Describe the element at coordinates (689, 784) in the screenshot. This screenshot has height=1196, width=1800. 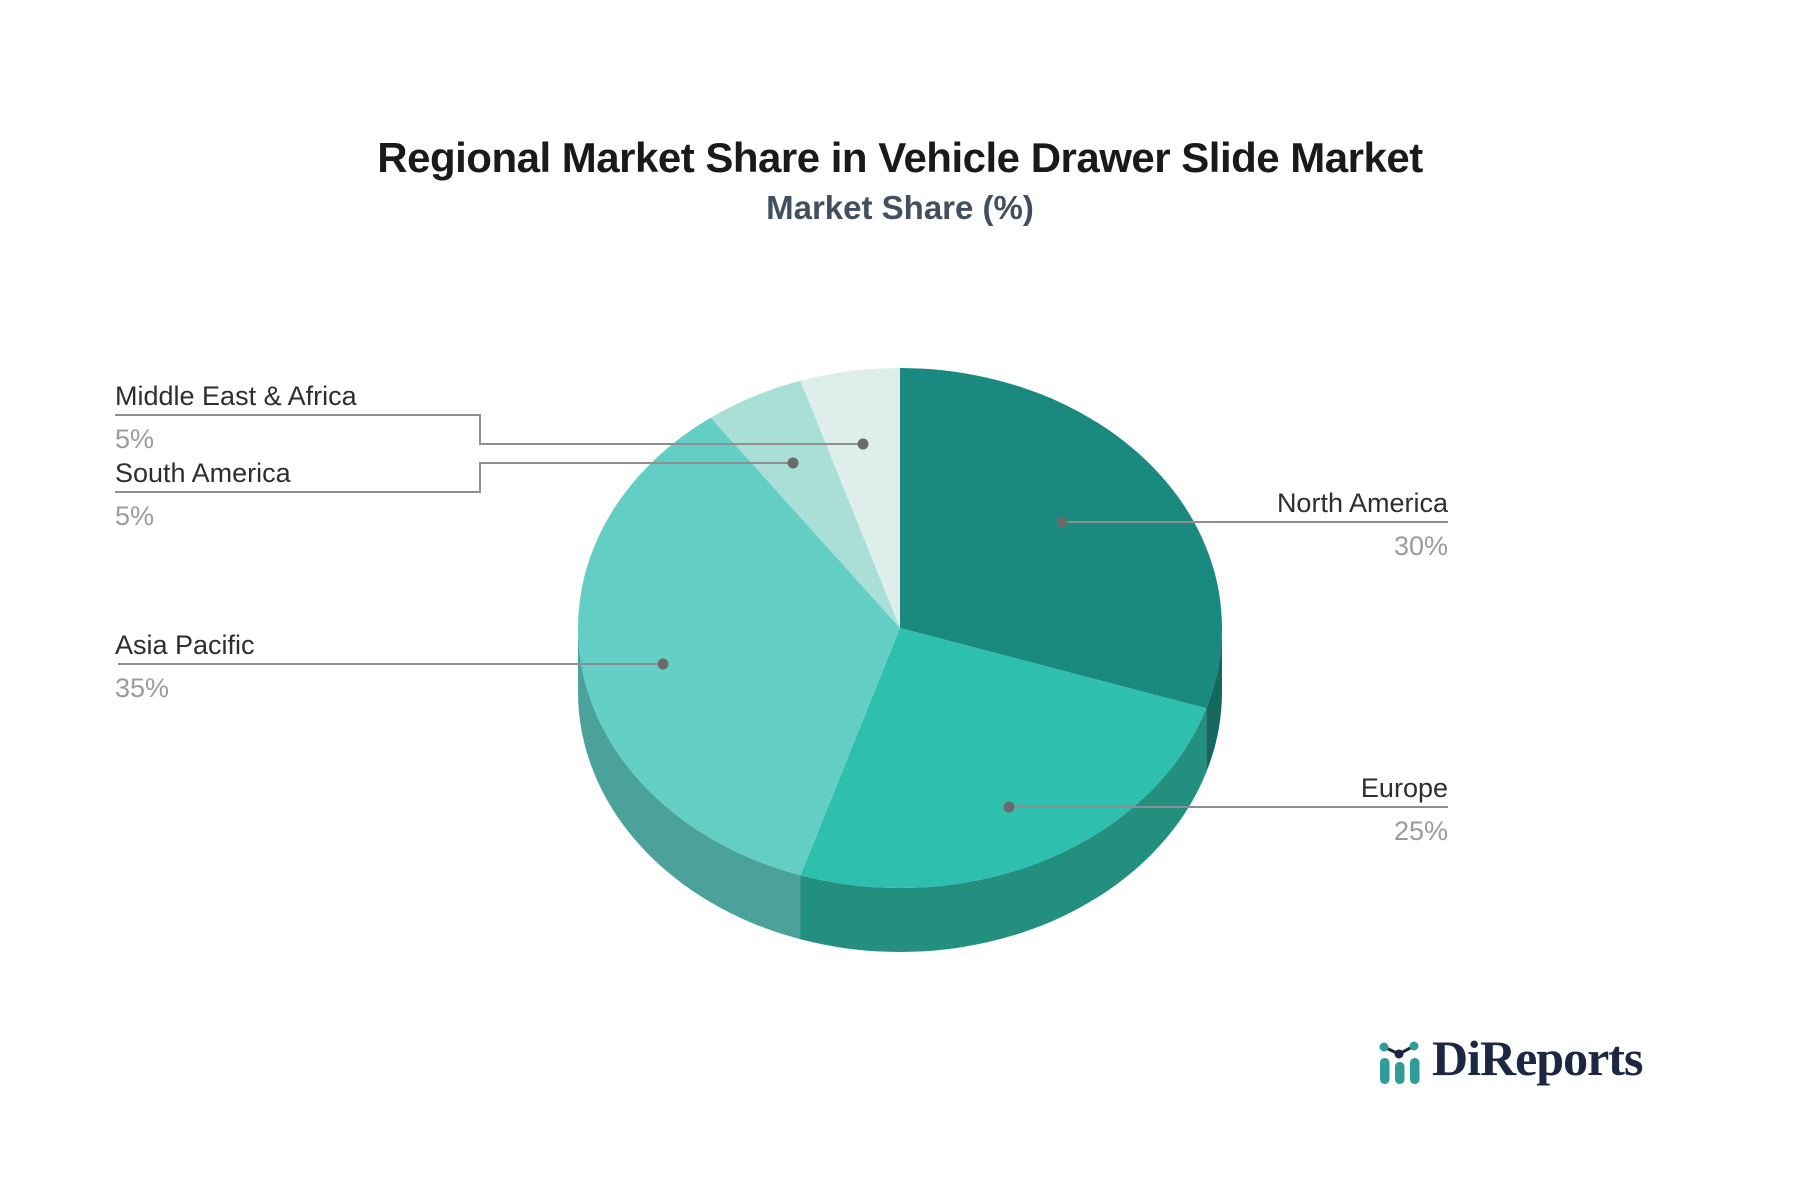
I see `pie-slice-side-asia-pacific` at that location.